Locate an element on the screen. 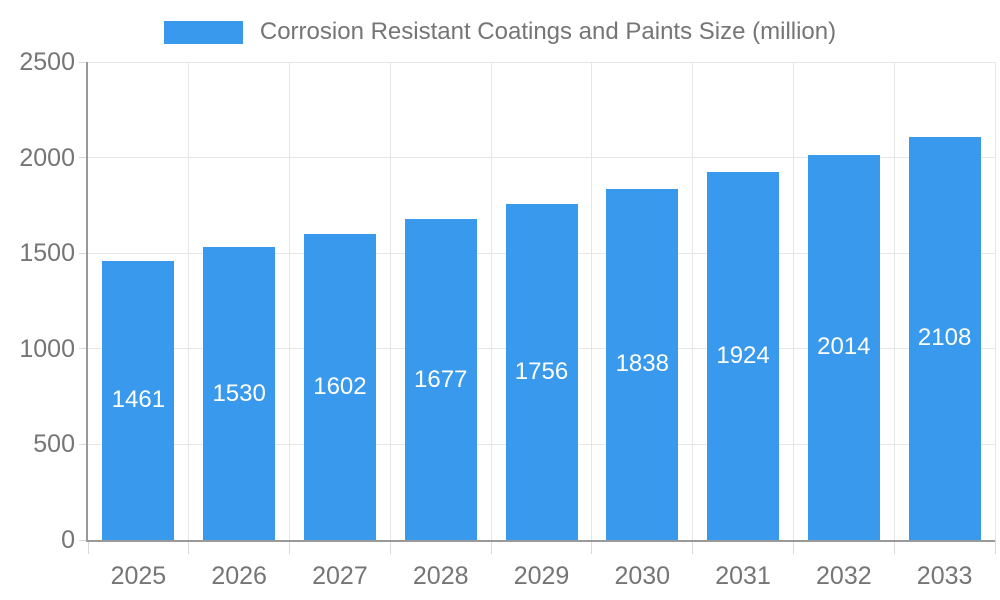 Image resolution: width=1000 pixels, height=600 pixels. bar-value-label: 1677 is located at coordinates (441, 379).